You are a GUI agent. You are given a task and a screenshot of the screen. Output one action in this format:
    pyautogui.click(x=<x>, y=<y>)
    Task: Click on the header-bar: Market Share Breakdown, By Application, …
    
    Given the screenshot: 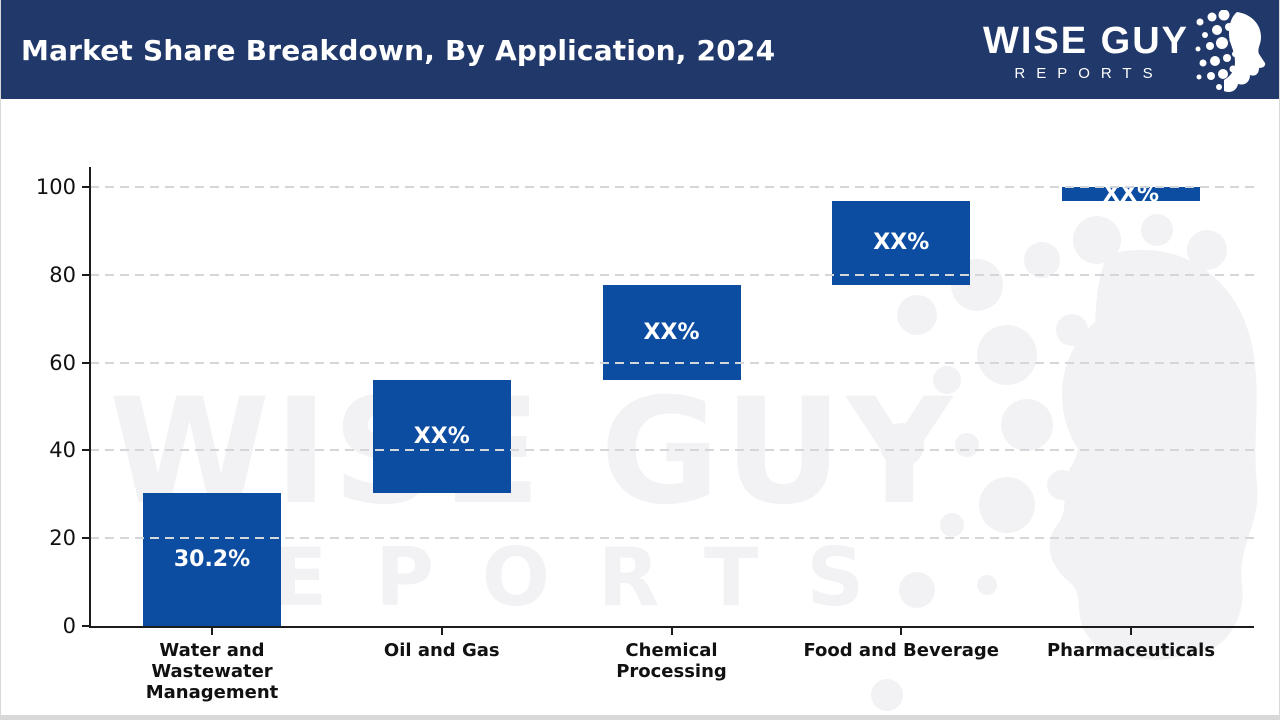 What is the action you would take?
    pyautogui.click(x=640, y=49)
    